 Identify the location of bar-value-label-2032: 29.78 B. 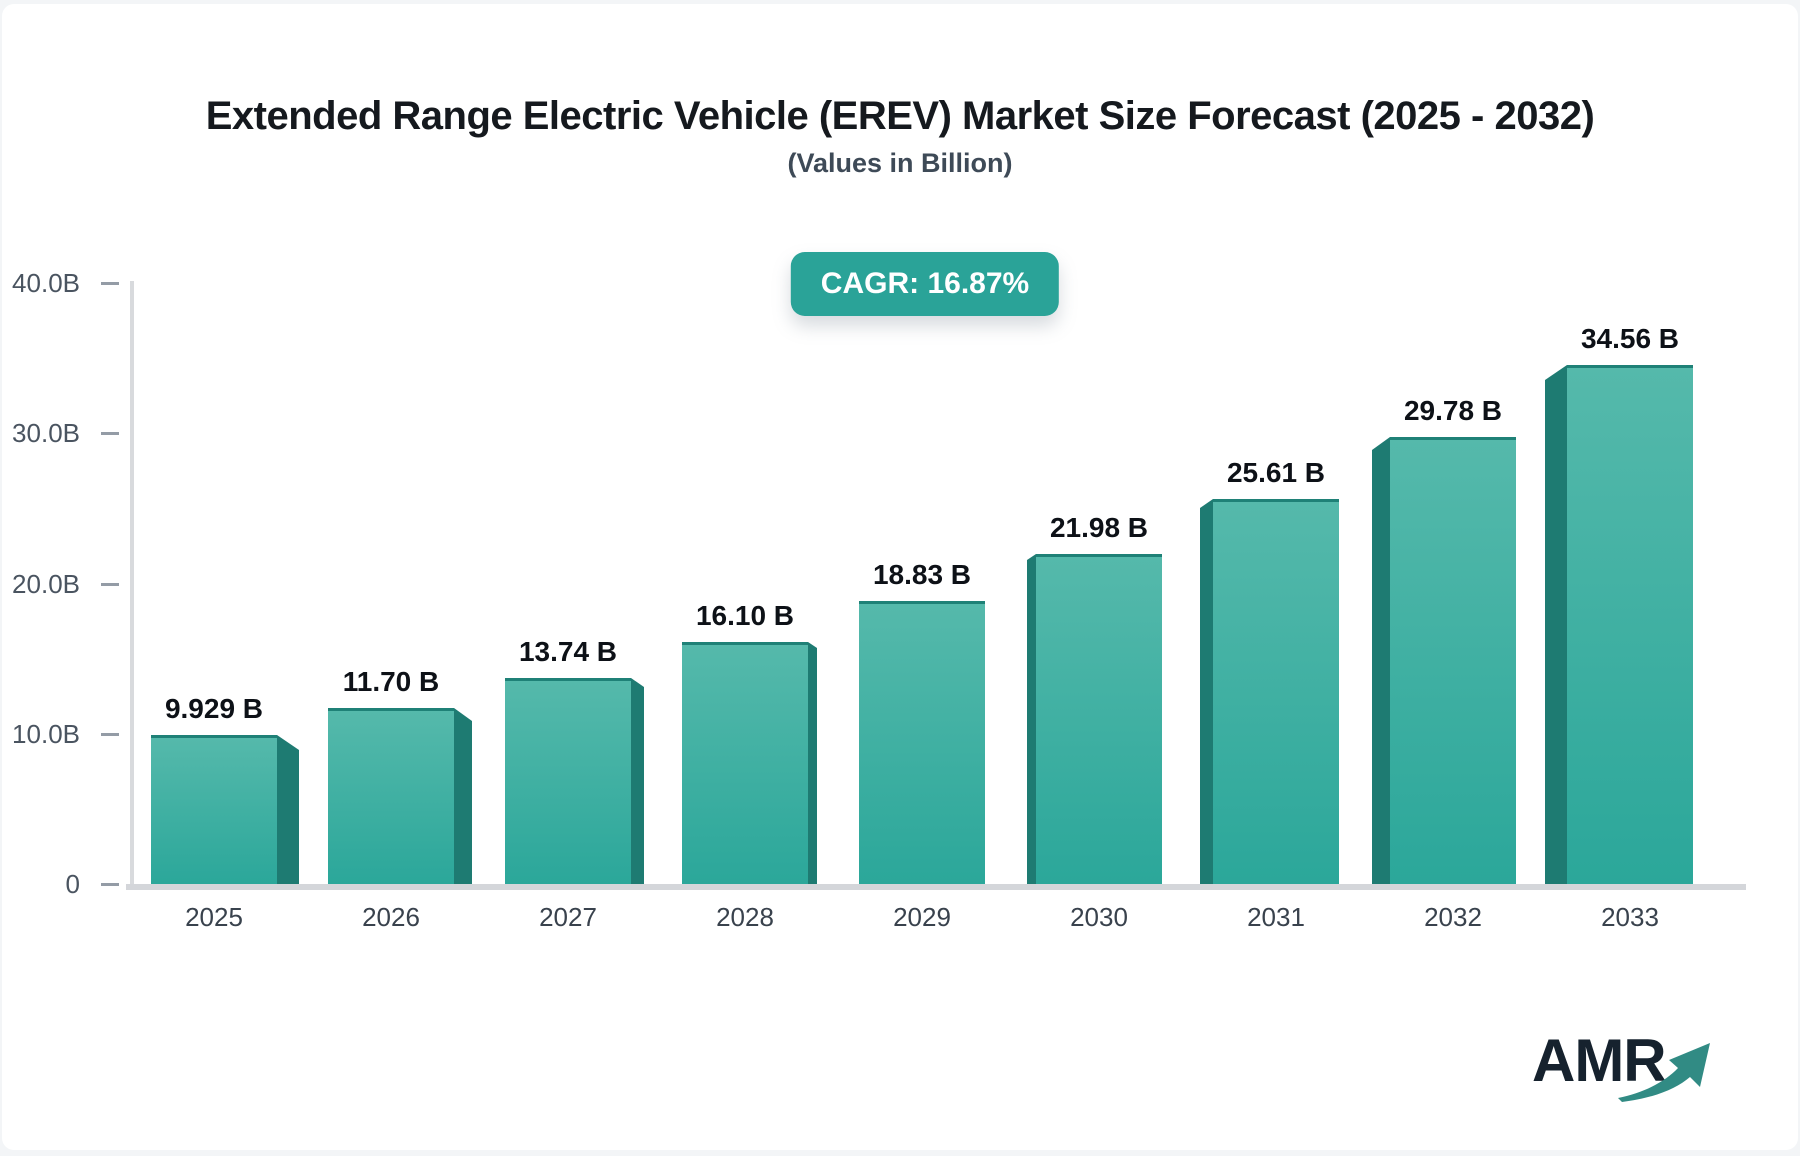
(1453, 410).